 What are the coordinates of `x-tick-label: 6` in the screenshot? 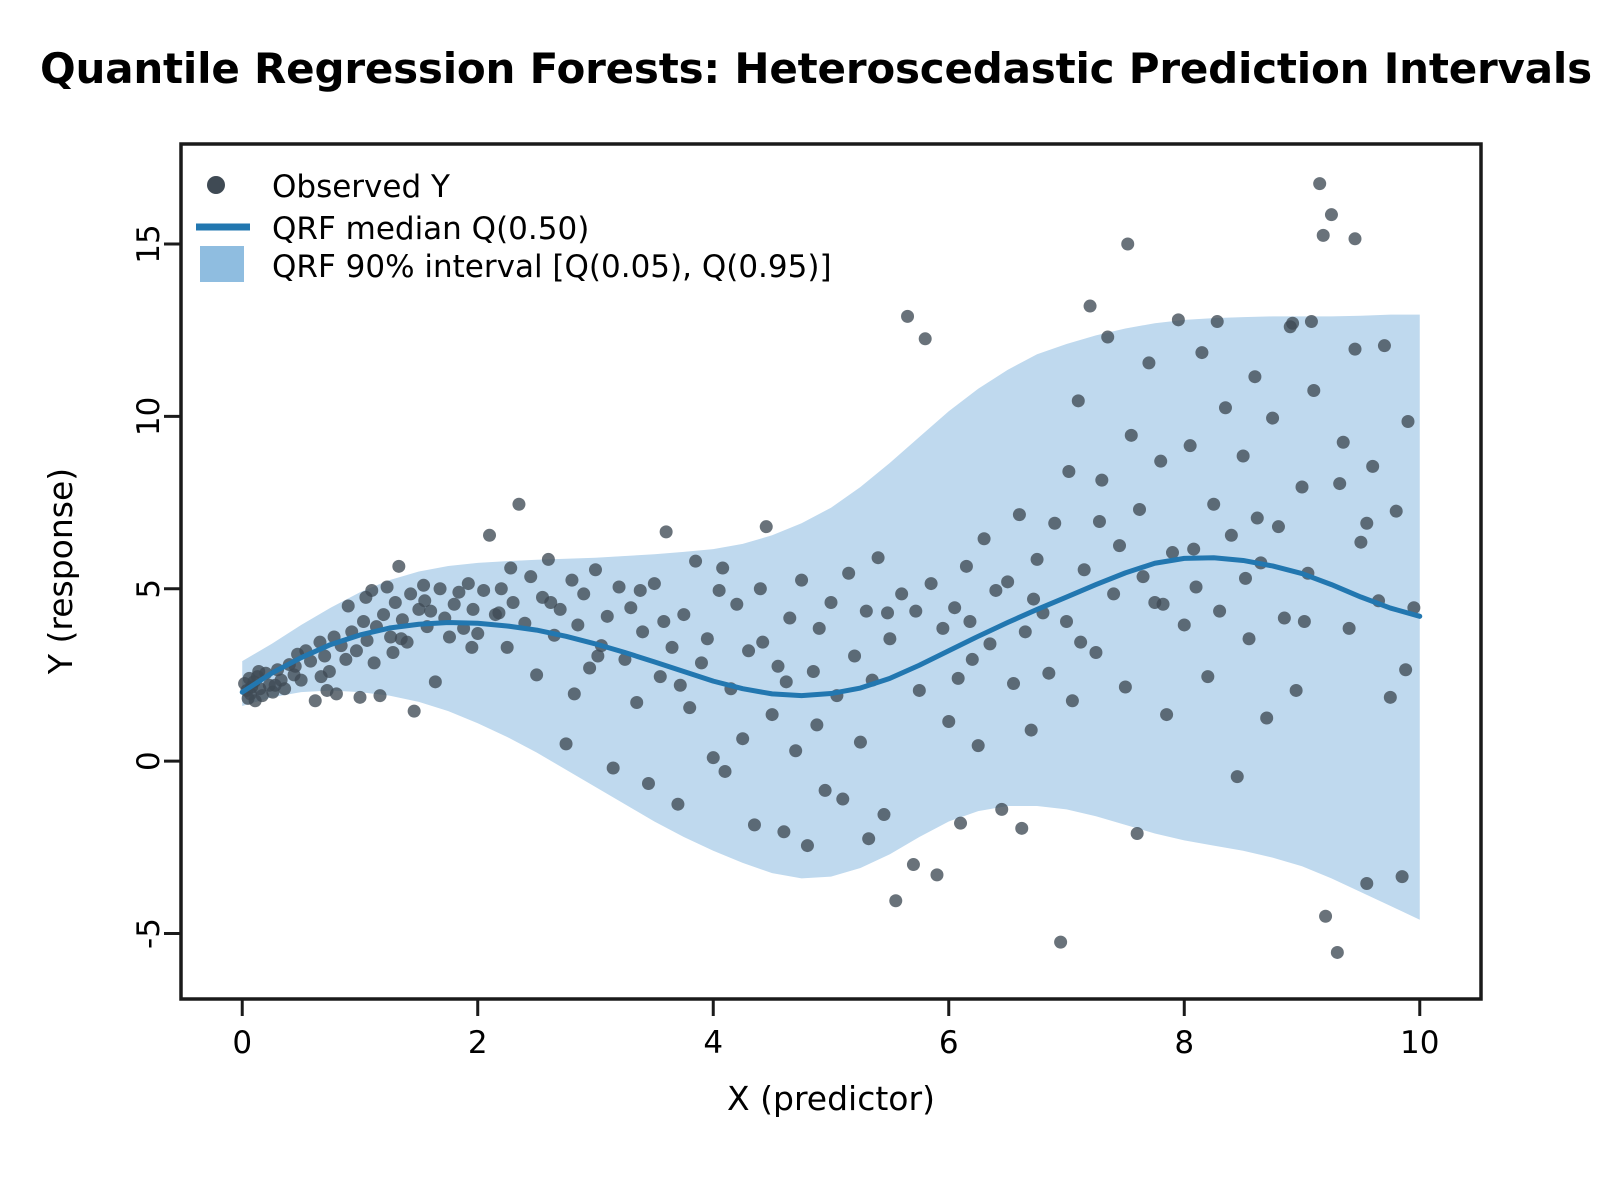 It's located at (949, 1043).